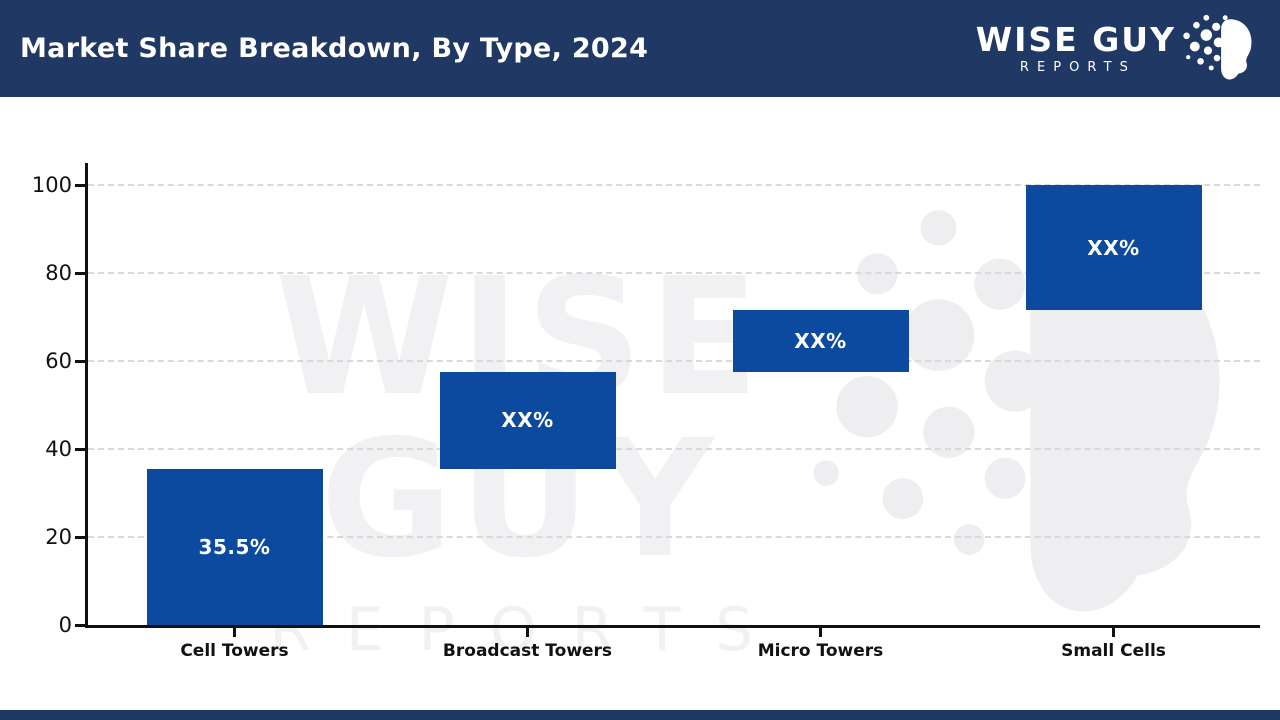 Image resolution: width=1280 pixels, height=720 pixels. I want to click on wiseguy-logo: WISE GUY REPORTS, so click(1115, 49).